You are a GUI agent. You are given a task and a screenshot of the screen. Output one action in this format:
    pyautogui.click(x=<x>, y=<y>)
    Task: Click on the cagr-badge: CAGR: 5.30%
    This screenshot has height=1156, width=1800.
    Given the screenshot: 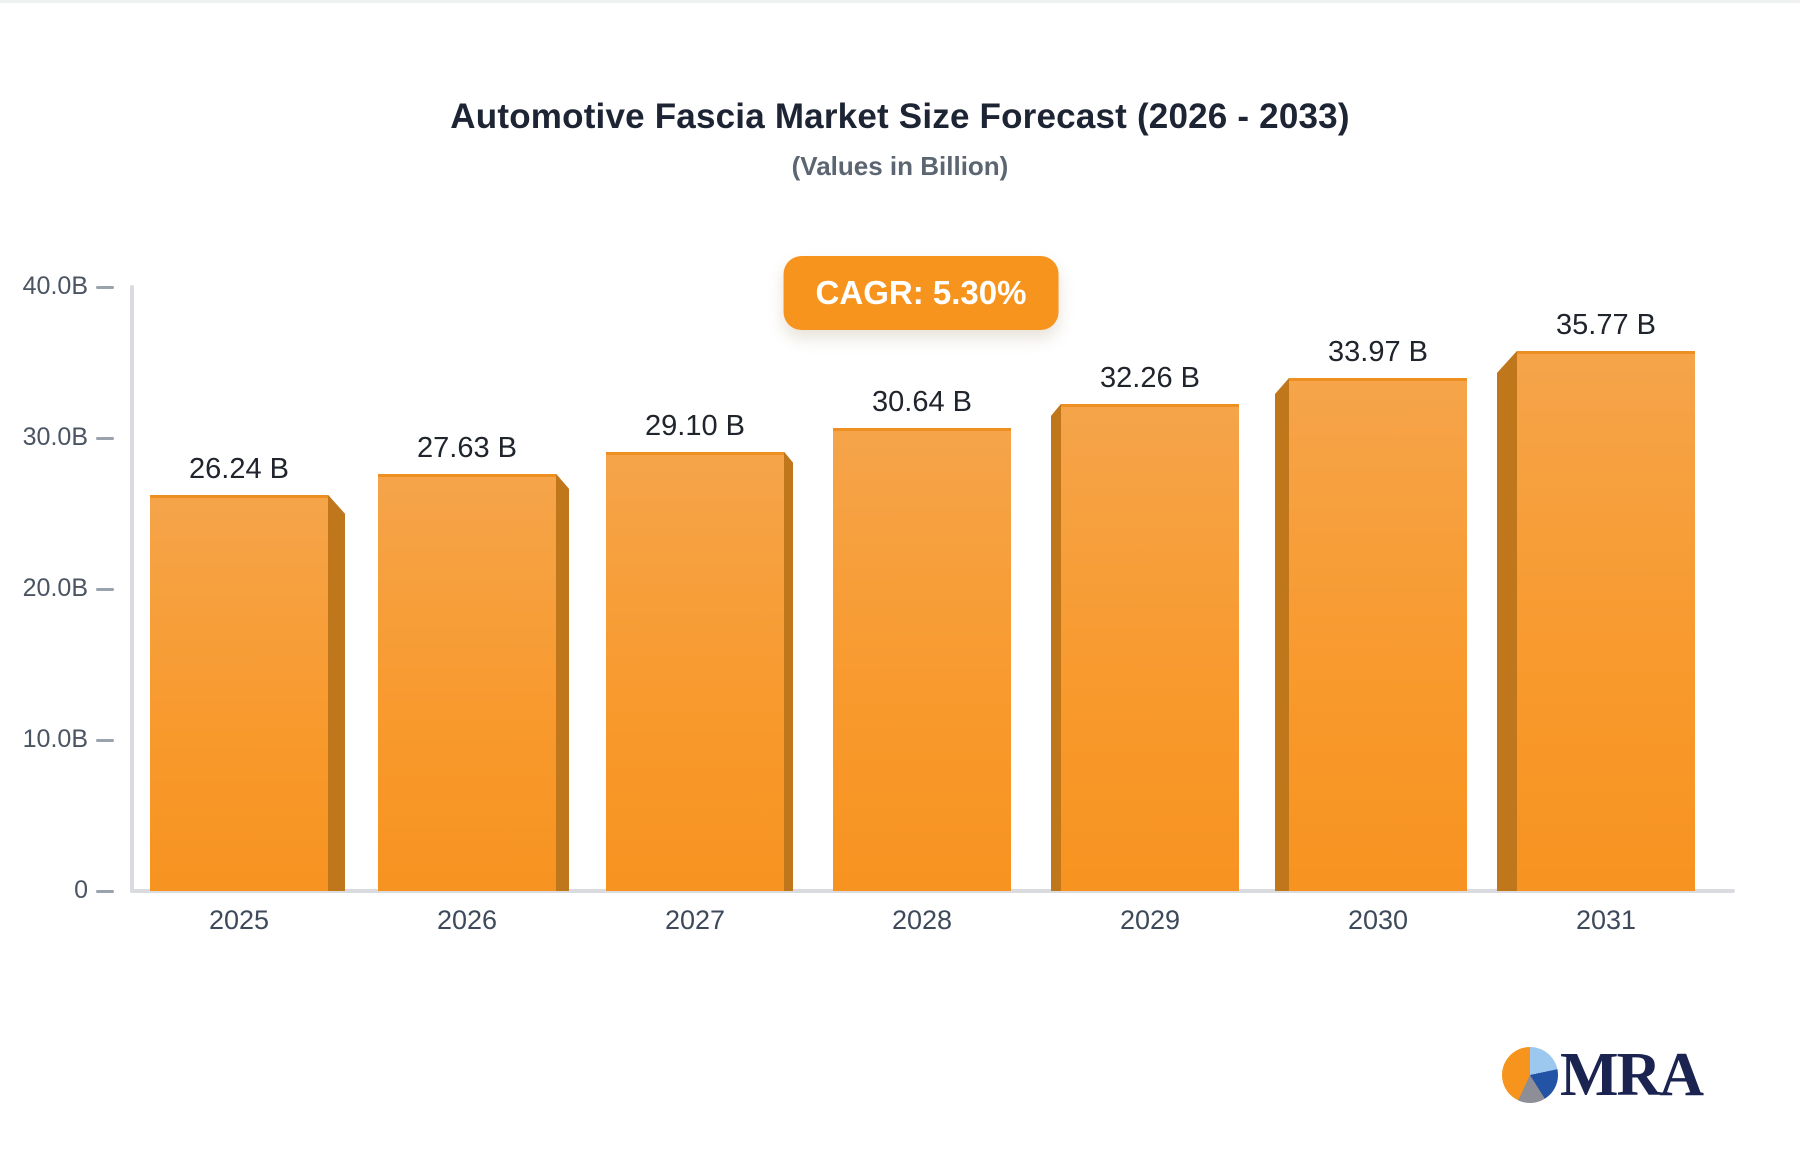 What is the action you would take?
    pyautogui.click(x=921, y=293)
    